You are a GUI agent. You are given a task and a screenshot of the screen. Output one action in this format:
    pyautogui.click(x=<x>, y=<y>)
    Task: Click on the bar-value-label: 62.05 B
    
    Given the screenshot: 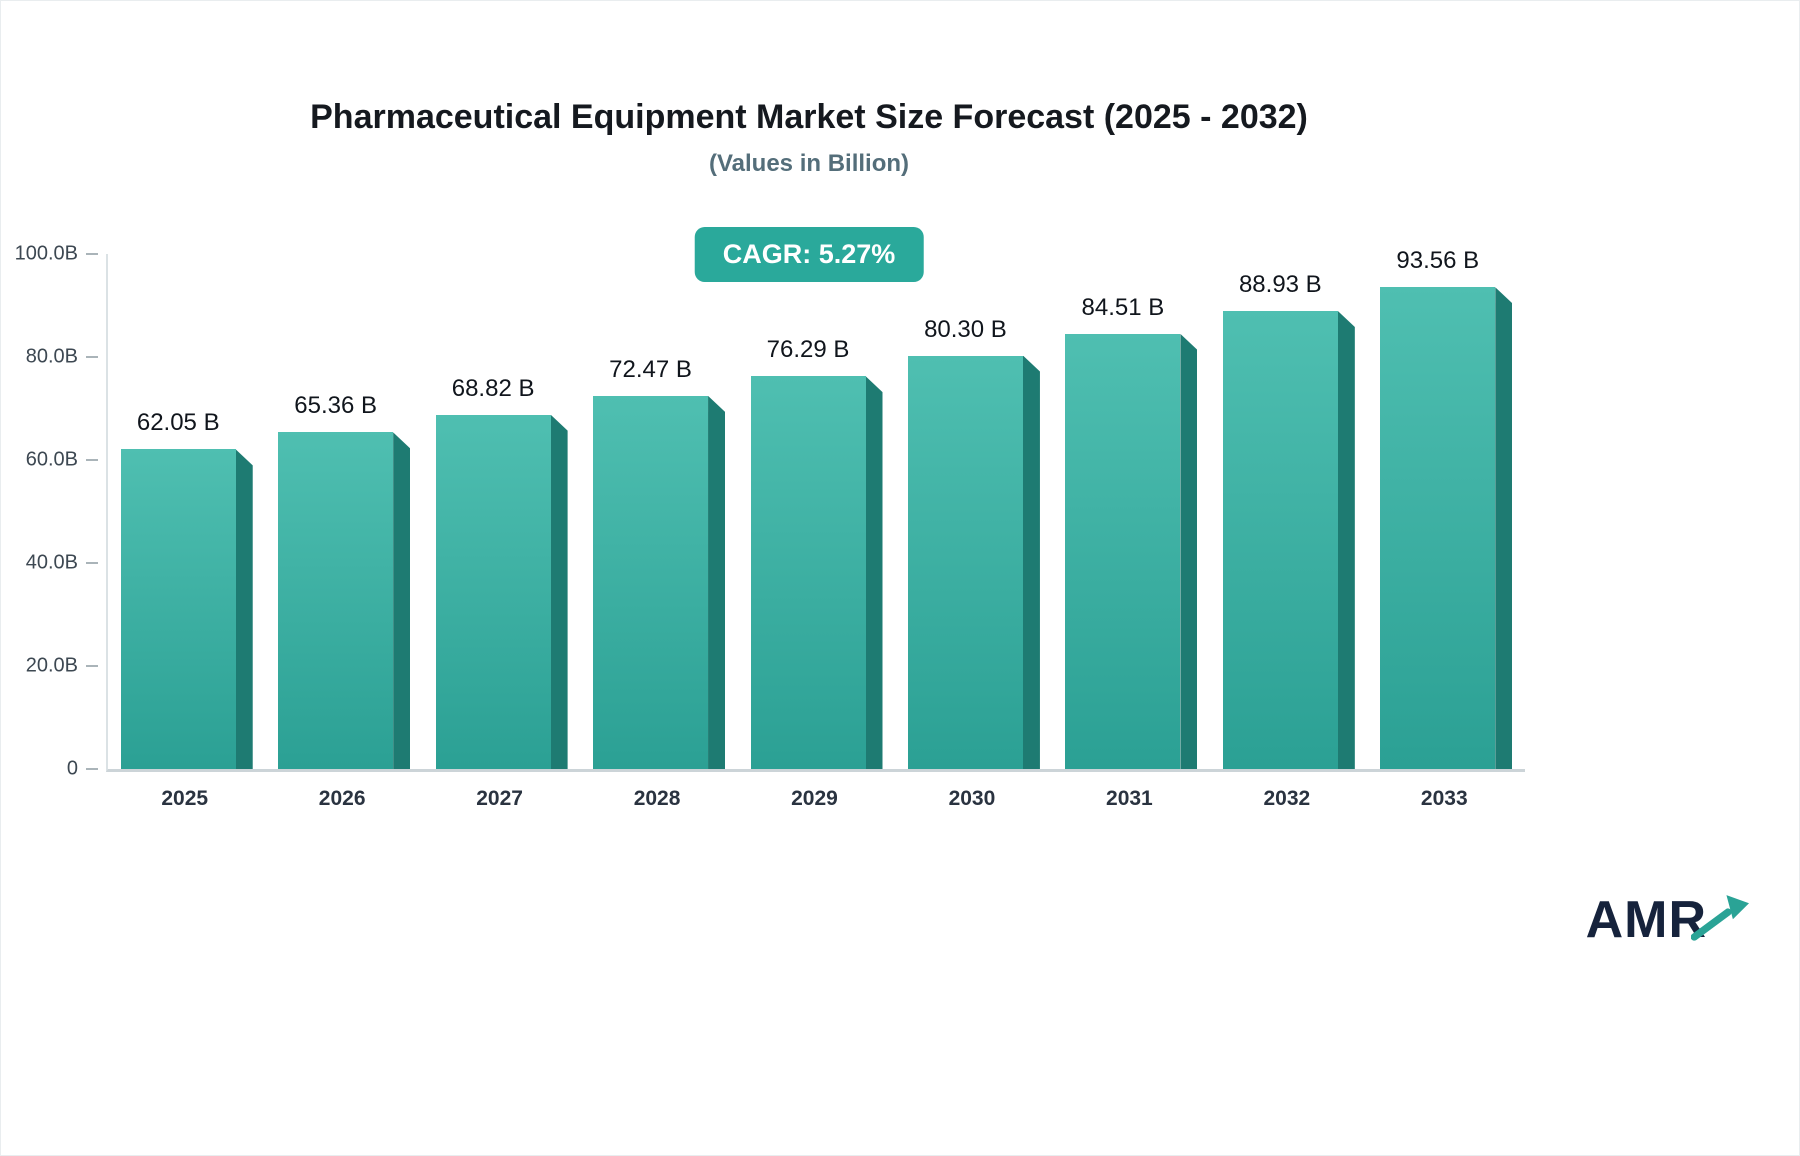 What is the action you would take?
    pyautogui.click(x=178, y=423)
    